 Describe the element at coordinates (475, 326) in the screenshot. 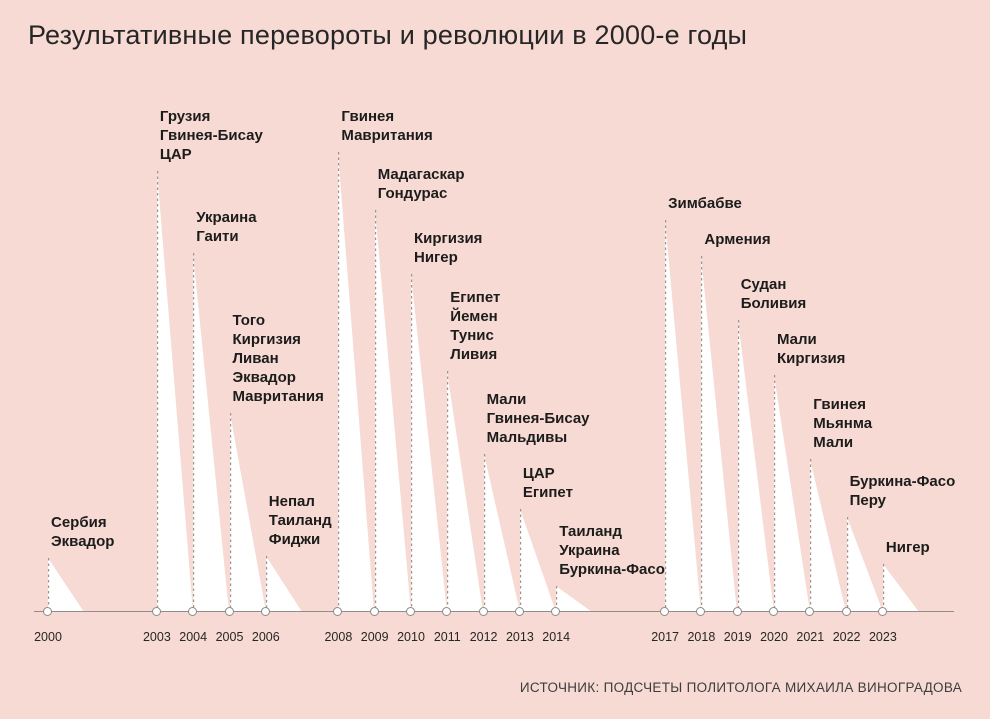

I see `spike-countries-2011: Египет Йемен Тунис Ливия` at that location.